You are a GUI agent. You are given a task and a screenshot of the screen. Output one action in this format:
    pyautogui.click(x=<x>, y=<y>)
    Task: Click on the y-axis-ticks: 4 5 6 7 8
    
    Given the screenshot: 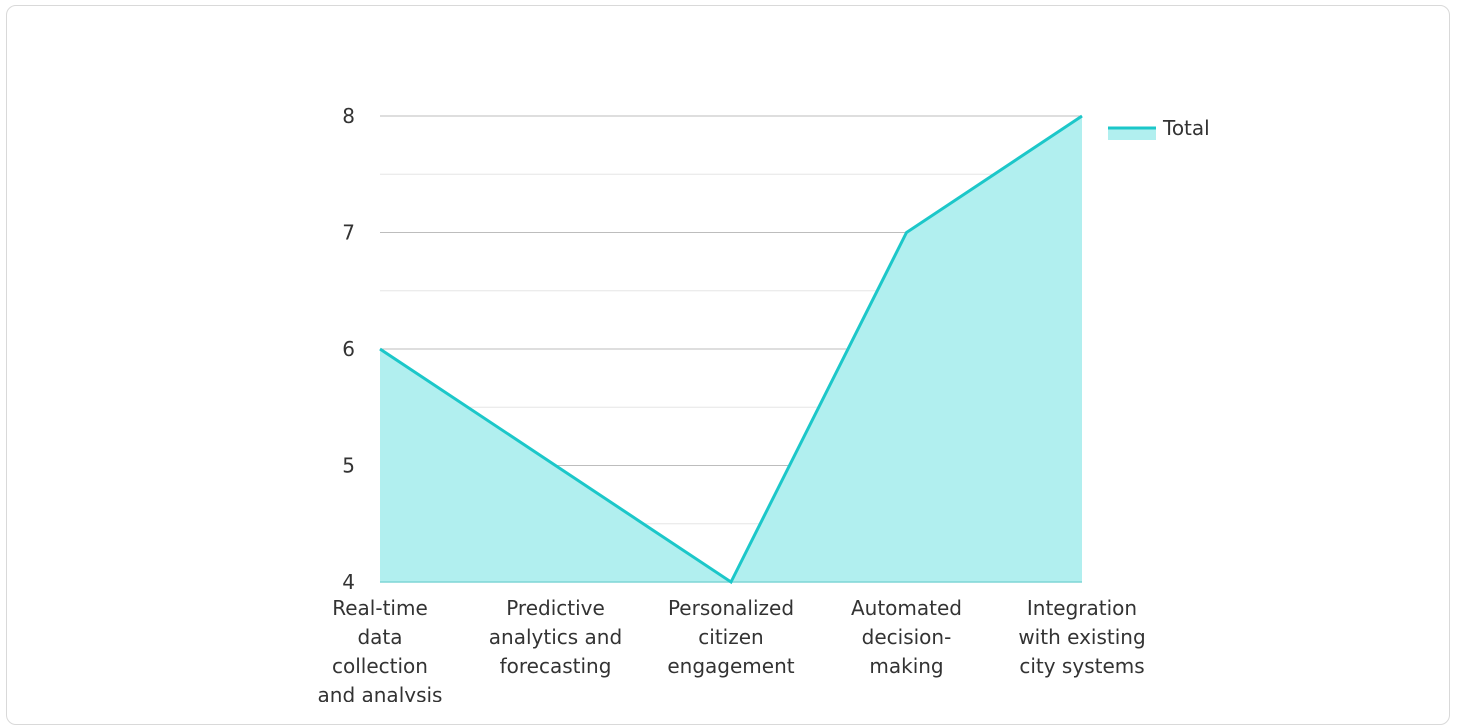 What is the action you would take?
    pyautogui.click(x=348, y=349)
    